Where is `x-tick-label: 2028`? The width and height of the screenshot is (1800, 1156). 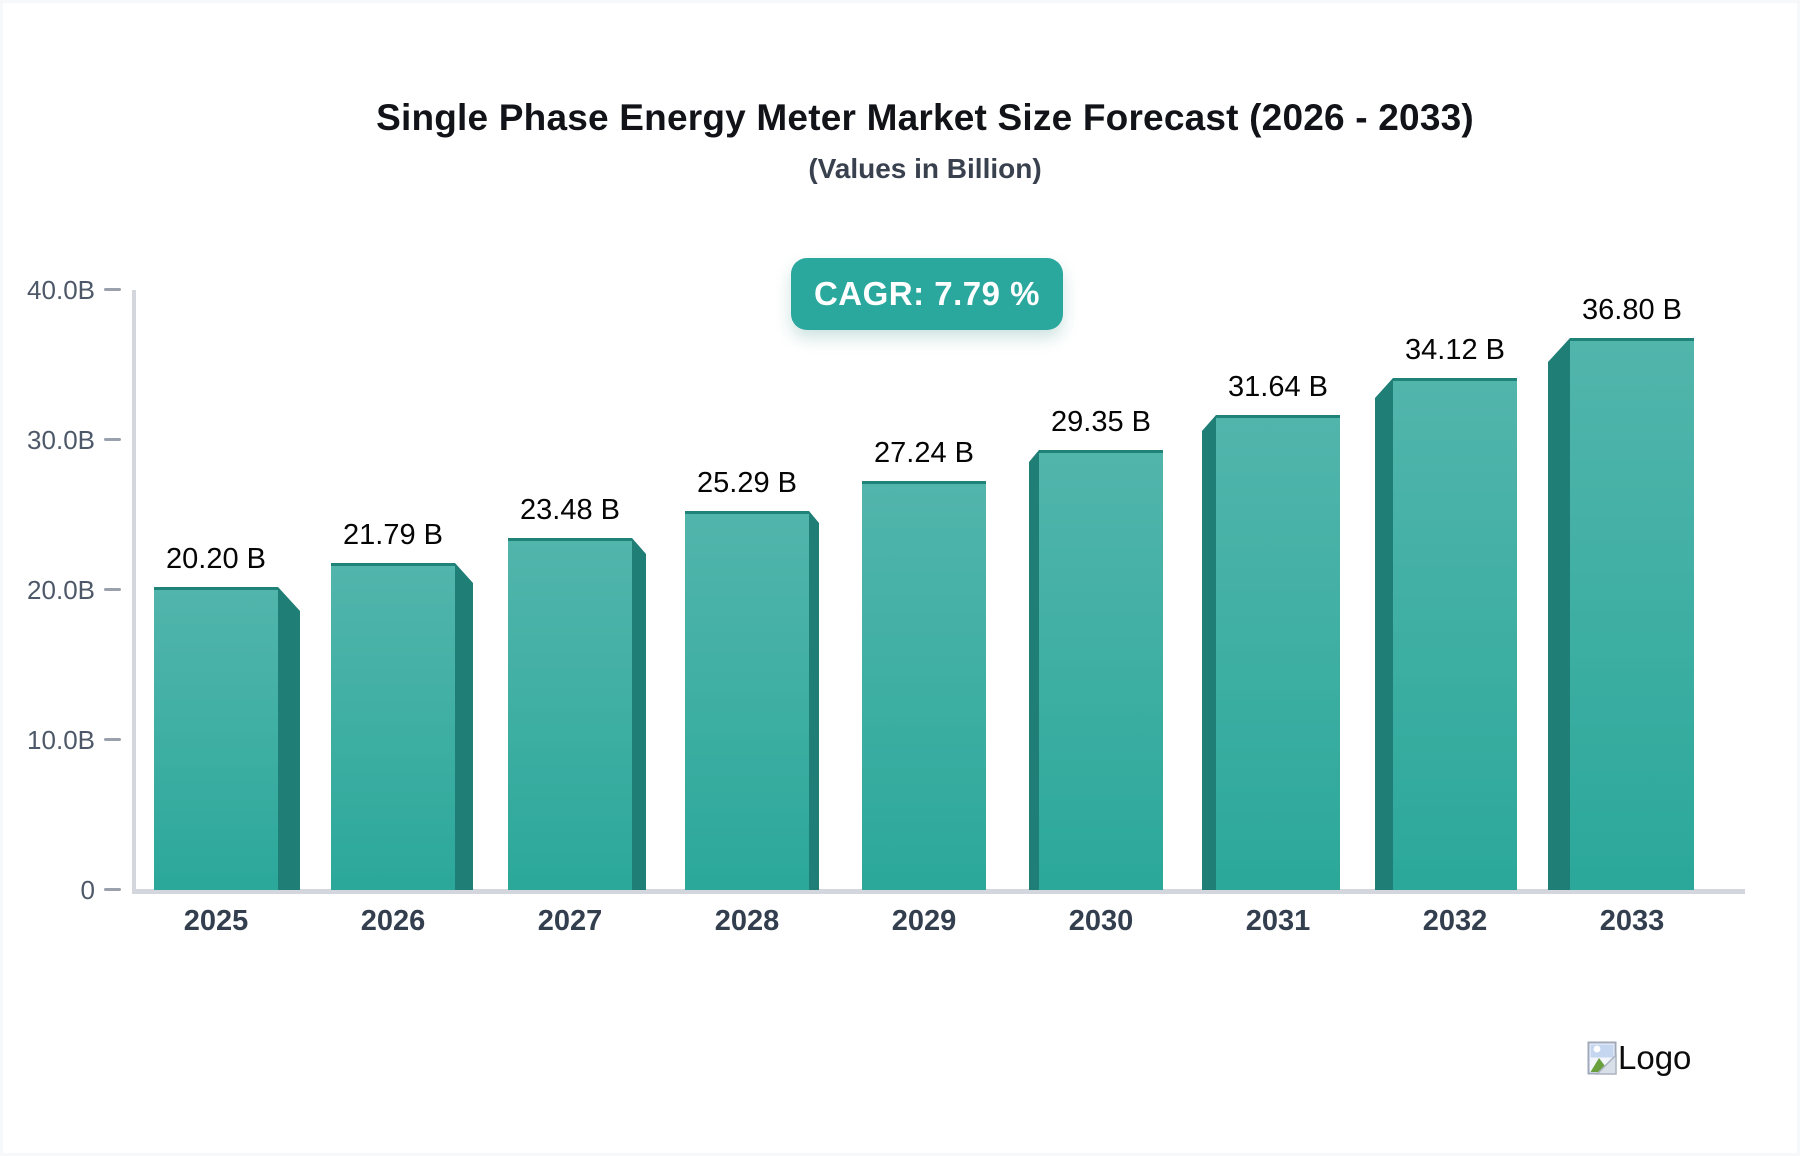
x-tick-label: 2028 is located at coordinates (747, 921).